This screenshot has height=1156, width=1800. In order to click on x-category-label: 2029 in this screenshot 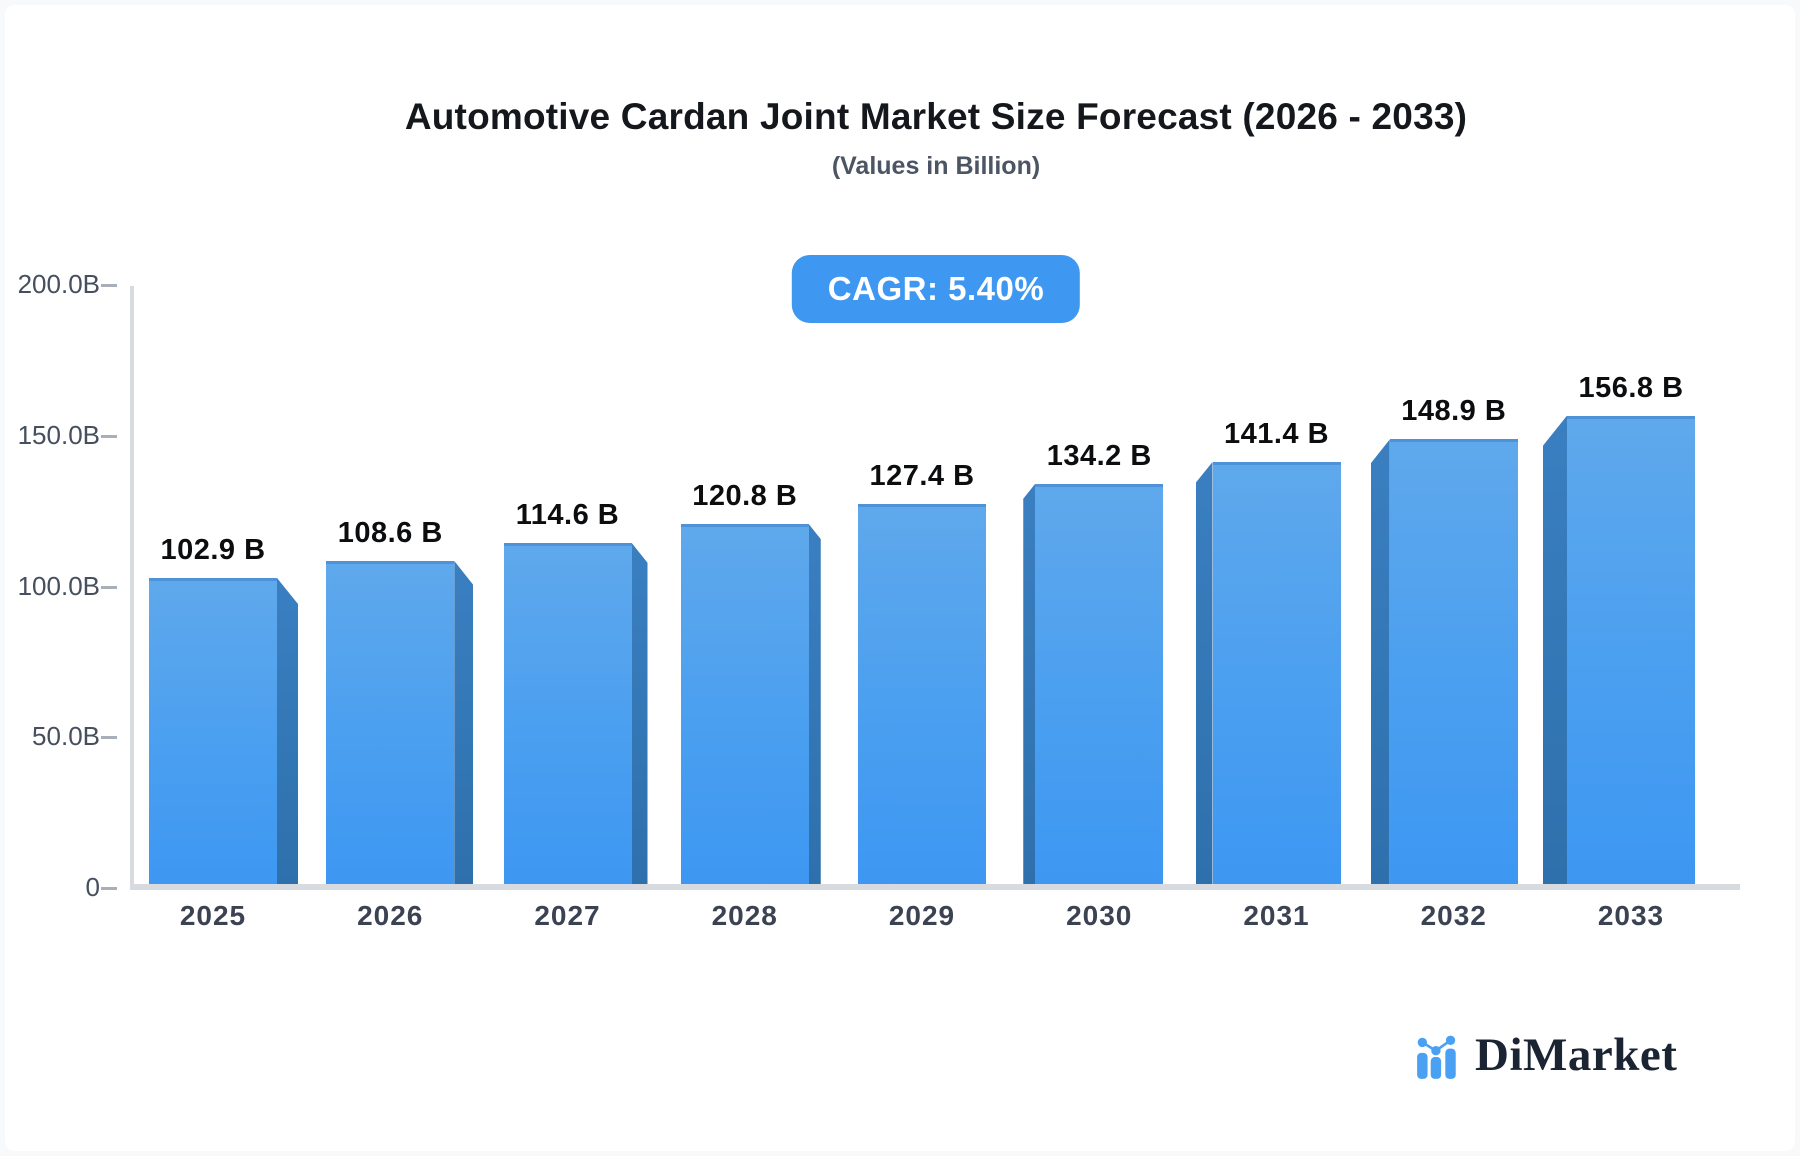, I will do `click(922, 915)`.